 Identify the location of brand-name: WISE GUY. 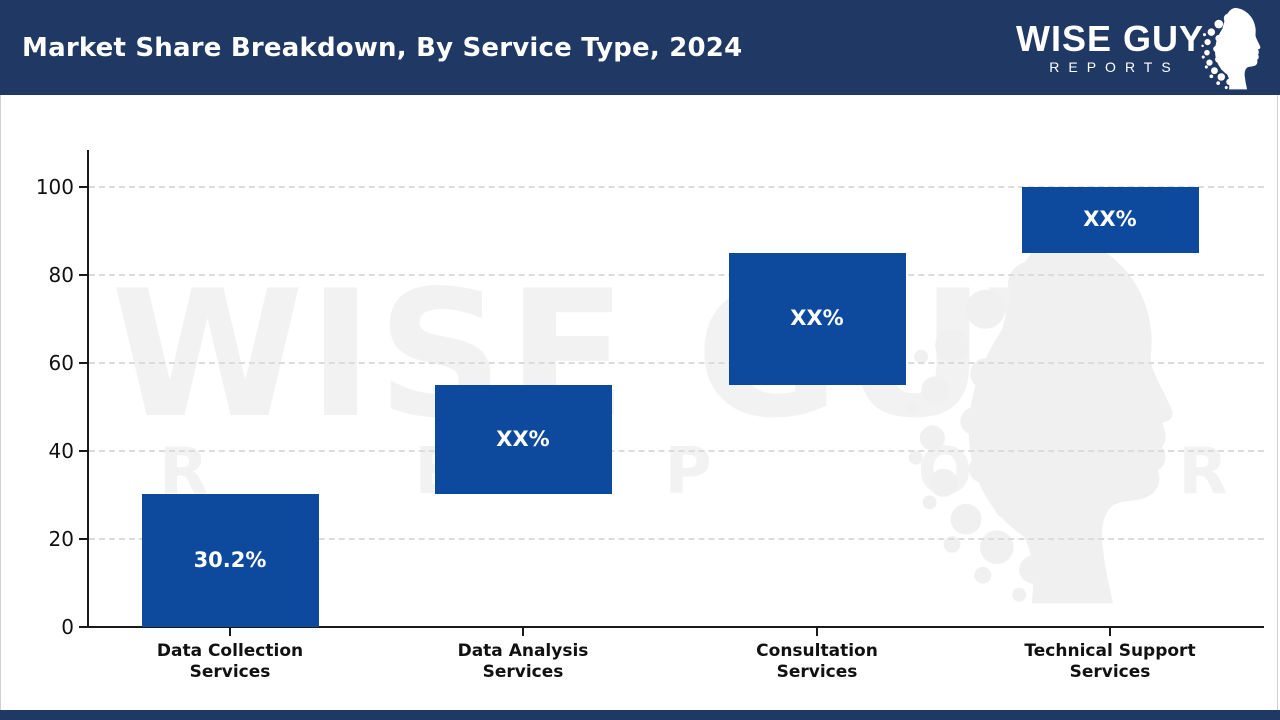
(1109, 38).